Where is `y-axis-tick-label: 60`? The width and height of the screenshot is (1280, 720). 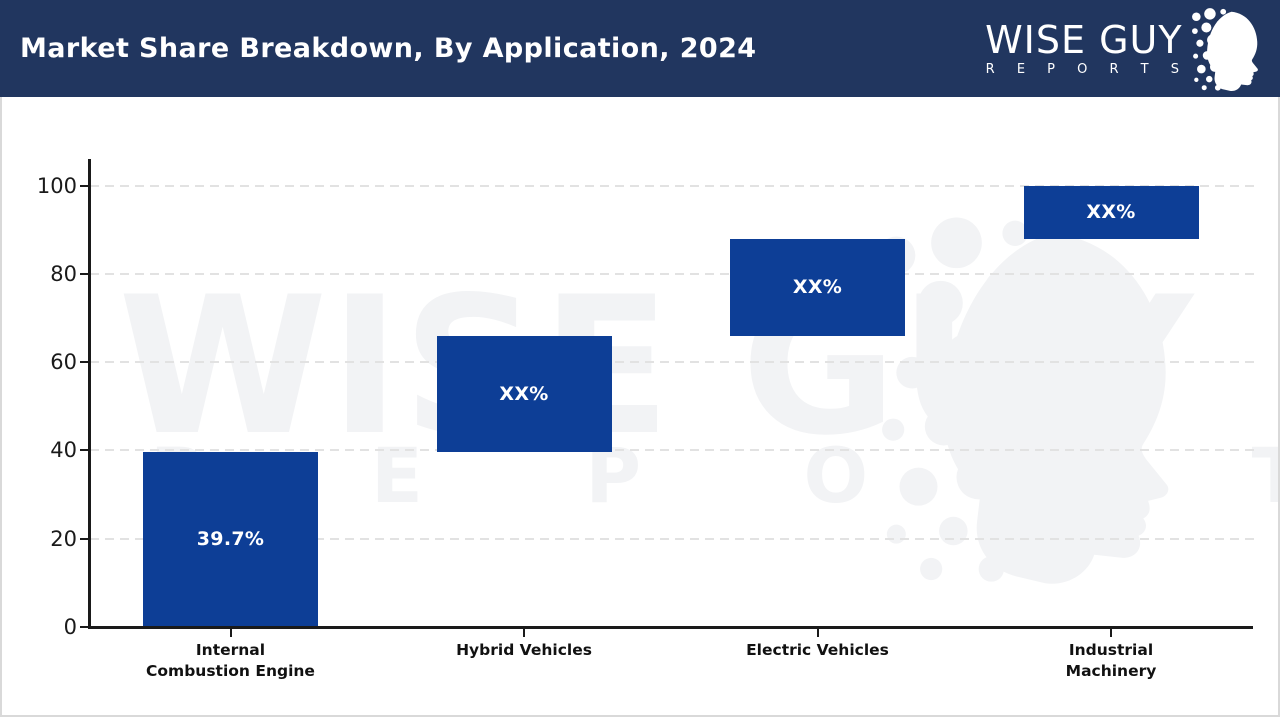 y-axis-tick-label: 60 is located at coordinates (63, 362).